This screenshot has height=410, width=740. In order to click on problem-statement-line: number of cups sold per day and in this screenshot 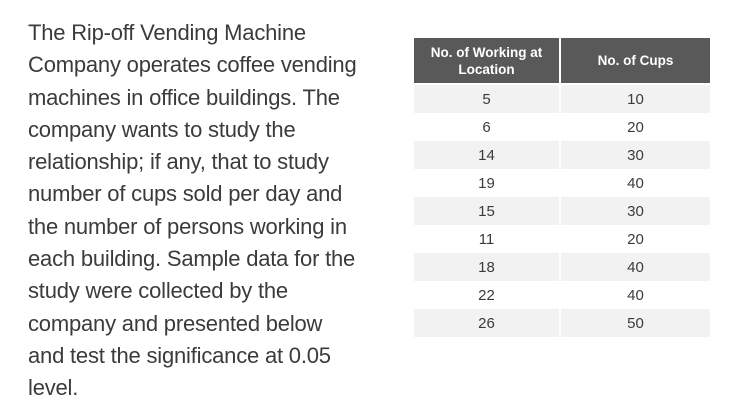, I will do `click(185, 194)`.